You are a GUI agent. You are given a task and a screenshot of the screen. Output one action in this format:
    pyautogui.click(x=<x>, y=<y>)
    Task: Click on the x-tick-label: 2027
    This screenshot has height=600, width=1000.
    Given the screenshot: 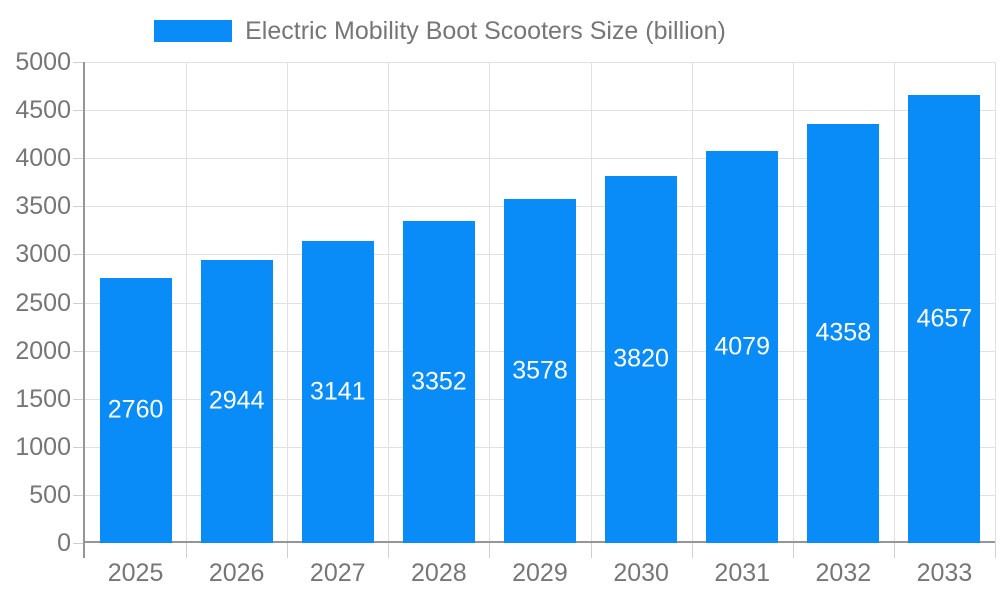 What is the action you would take?
    pyautogui.click(x=337, y=573)
    